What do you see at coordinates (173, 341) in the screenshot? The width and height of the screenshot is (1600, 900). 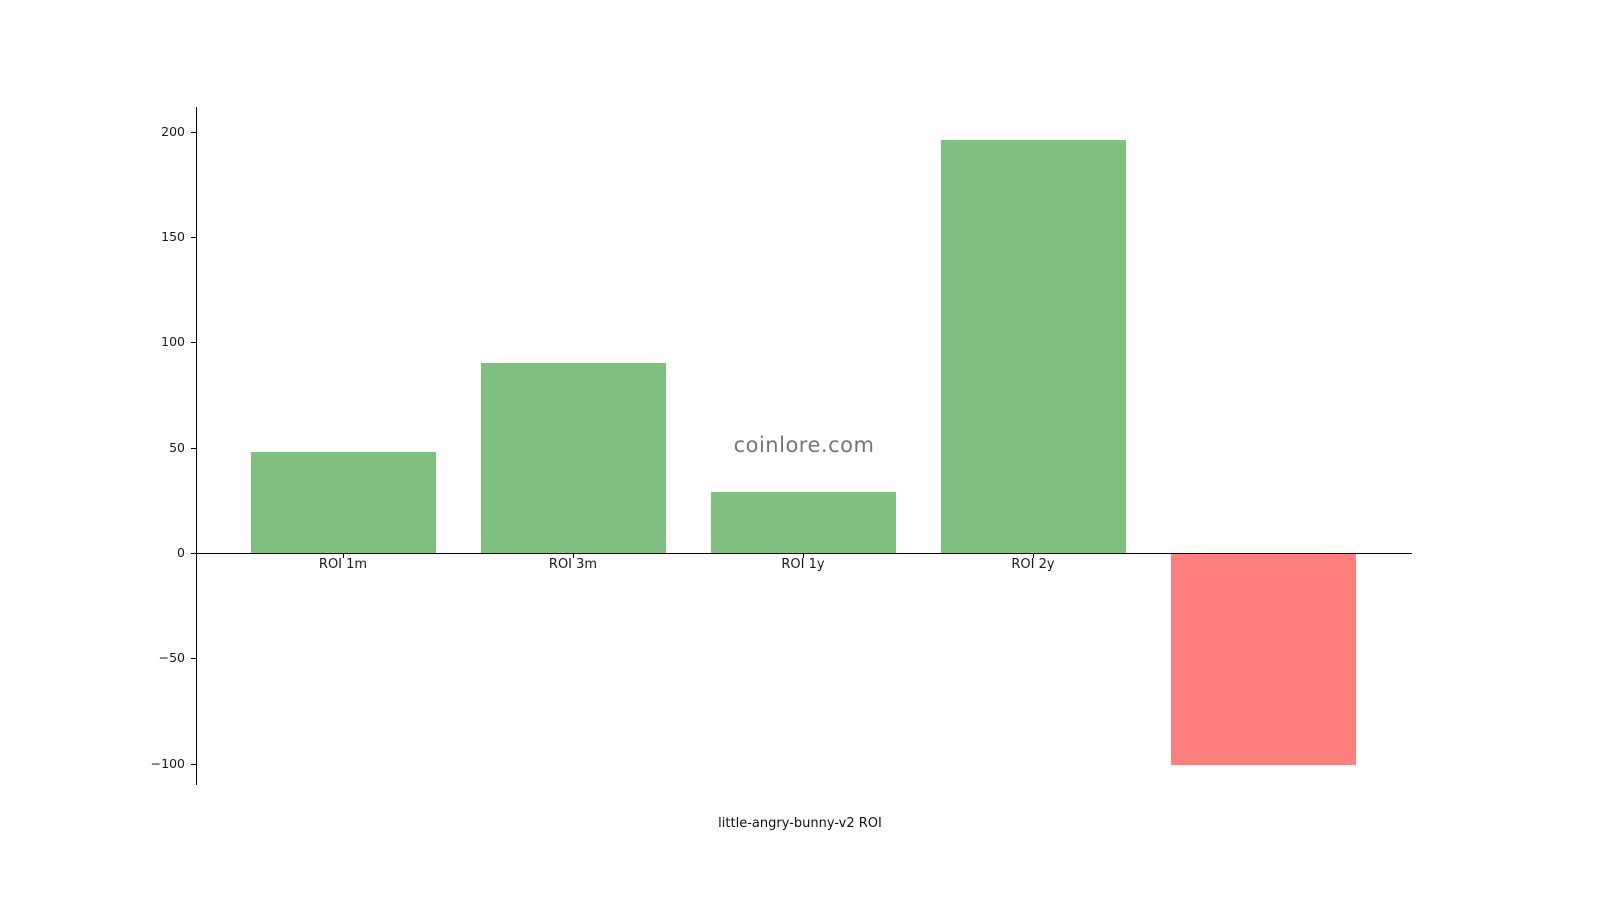 I see `y-tick-label: 100` at bounding box center [173, 341].